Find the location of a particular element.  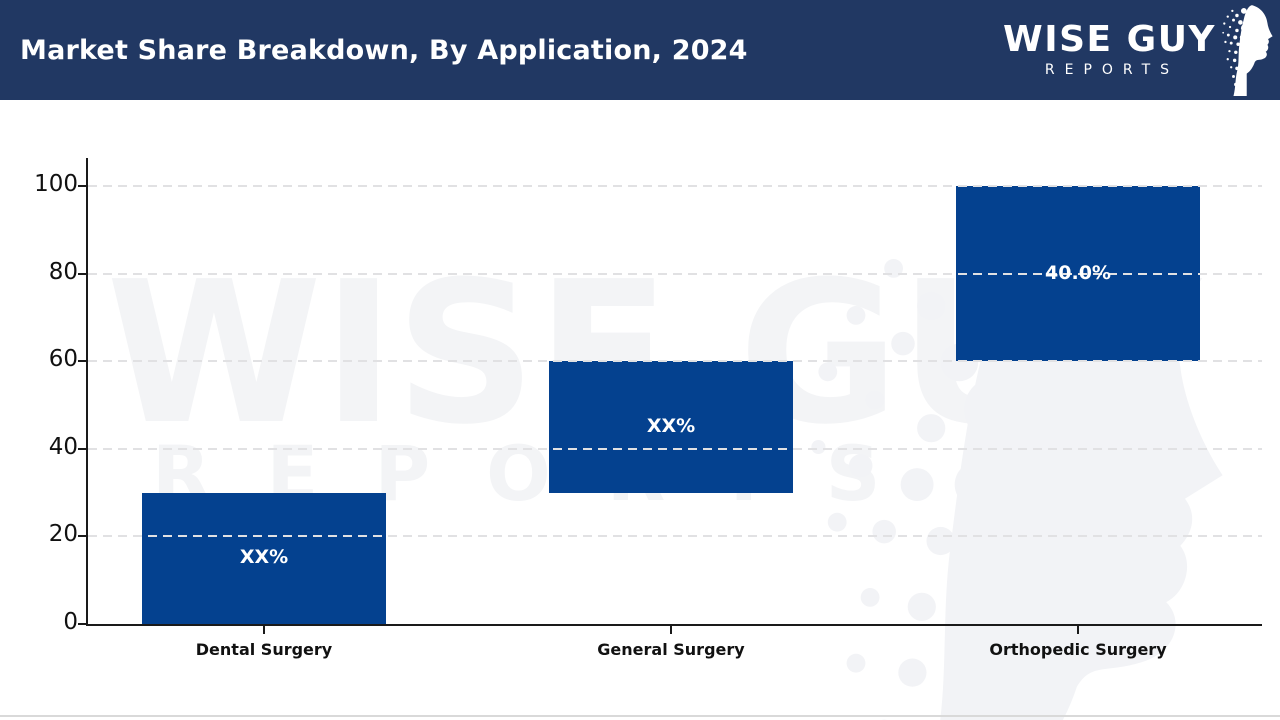

wiseguy-logo: WISE GUY REPORTS is located at coordinates (1138, 50).